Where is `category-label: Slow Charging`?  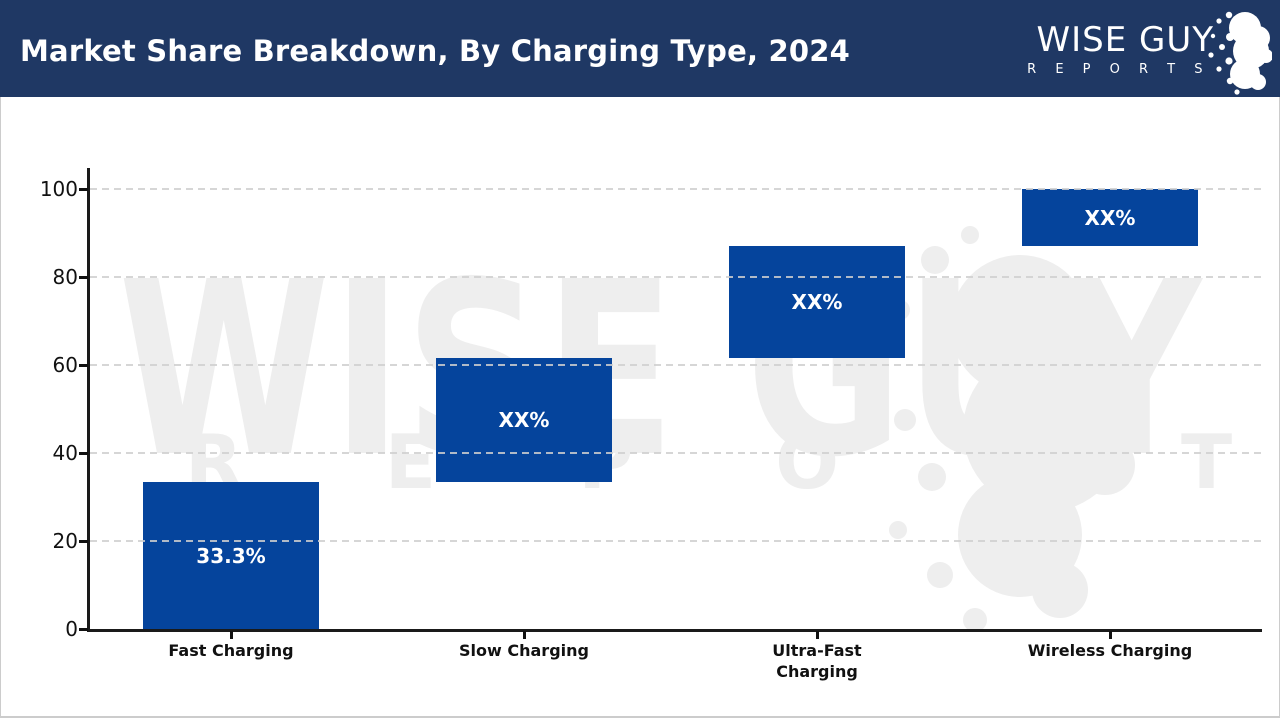
category-label: Slow Charging is located at coordinates (524, 650).